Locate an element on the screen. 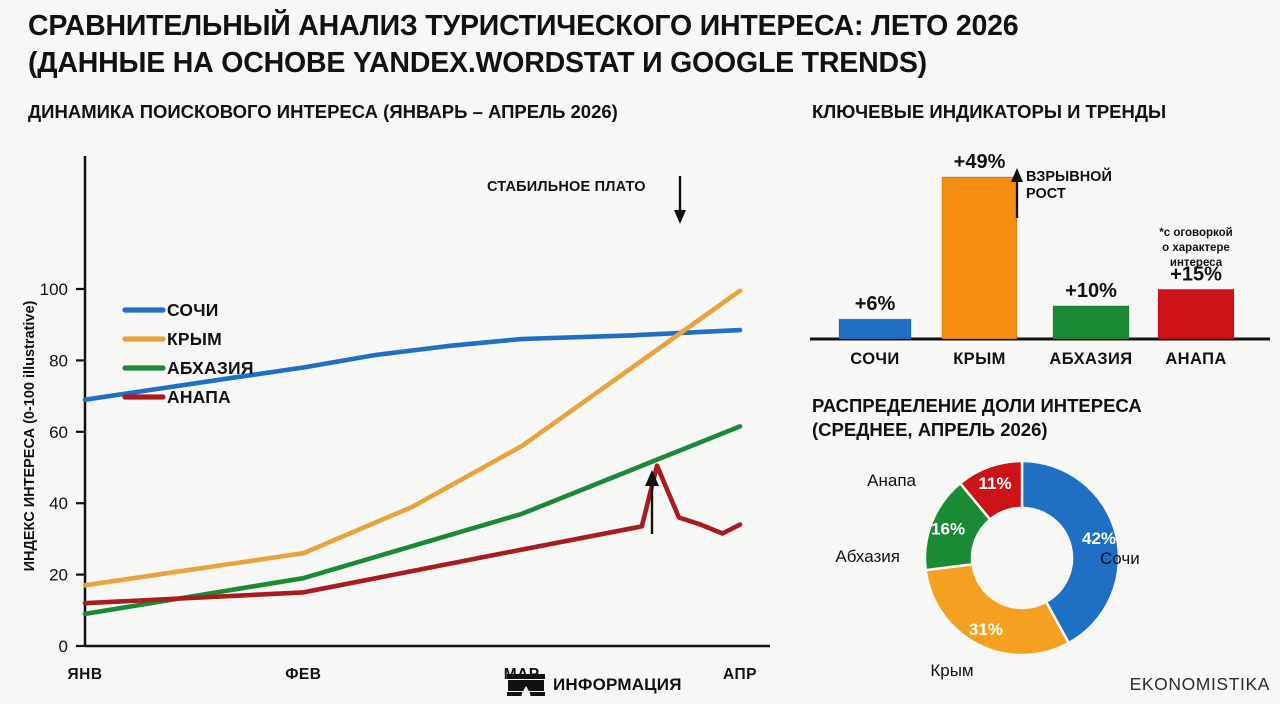 This screenshot has height=704, width=1280. legend-label-абхазия: АБХАЗИЯ is located at coordinates (210, 368).